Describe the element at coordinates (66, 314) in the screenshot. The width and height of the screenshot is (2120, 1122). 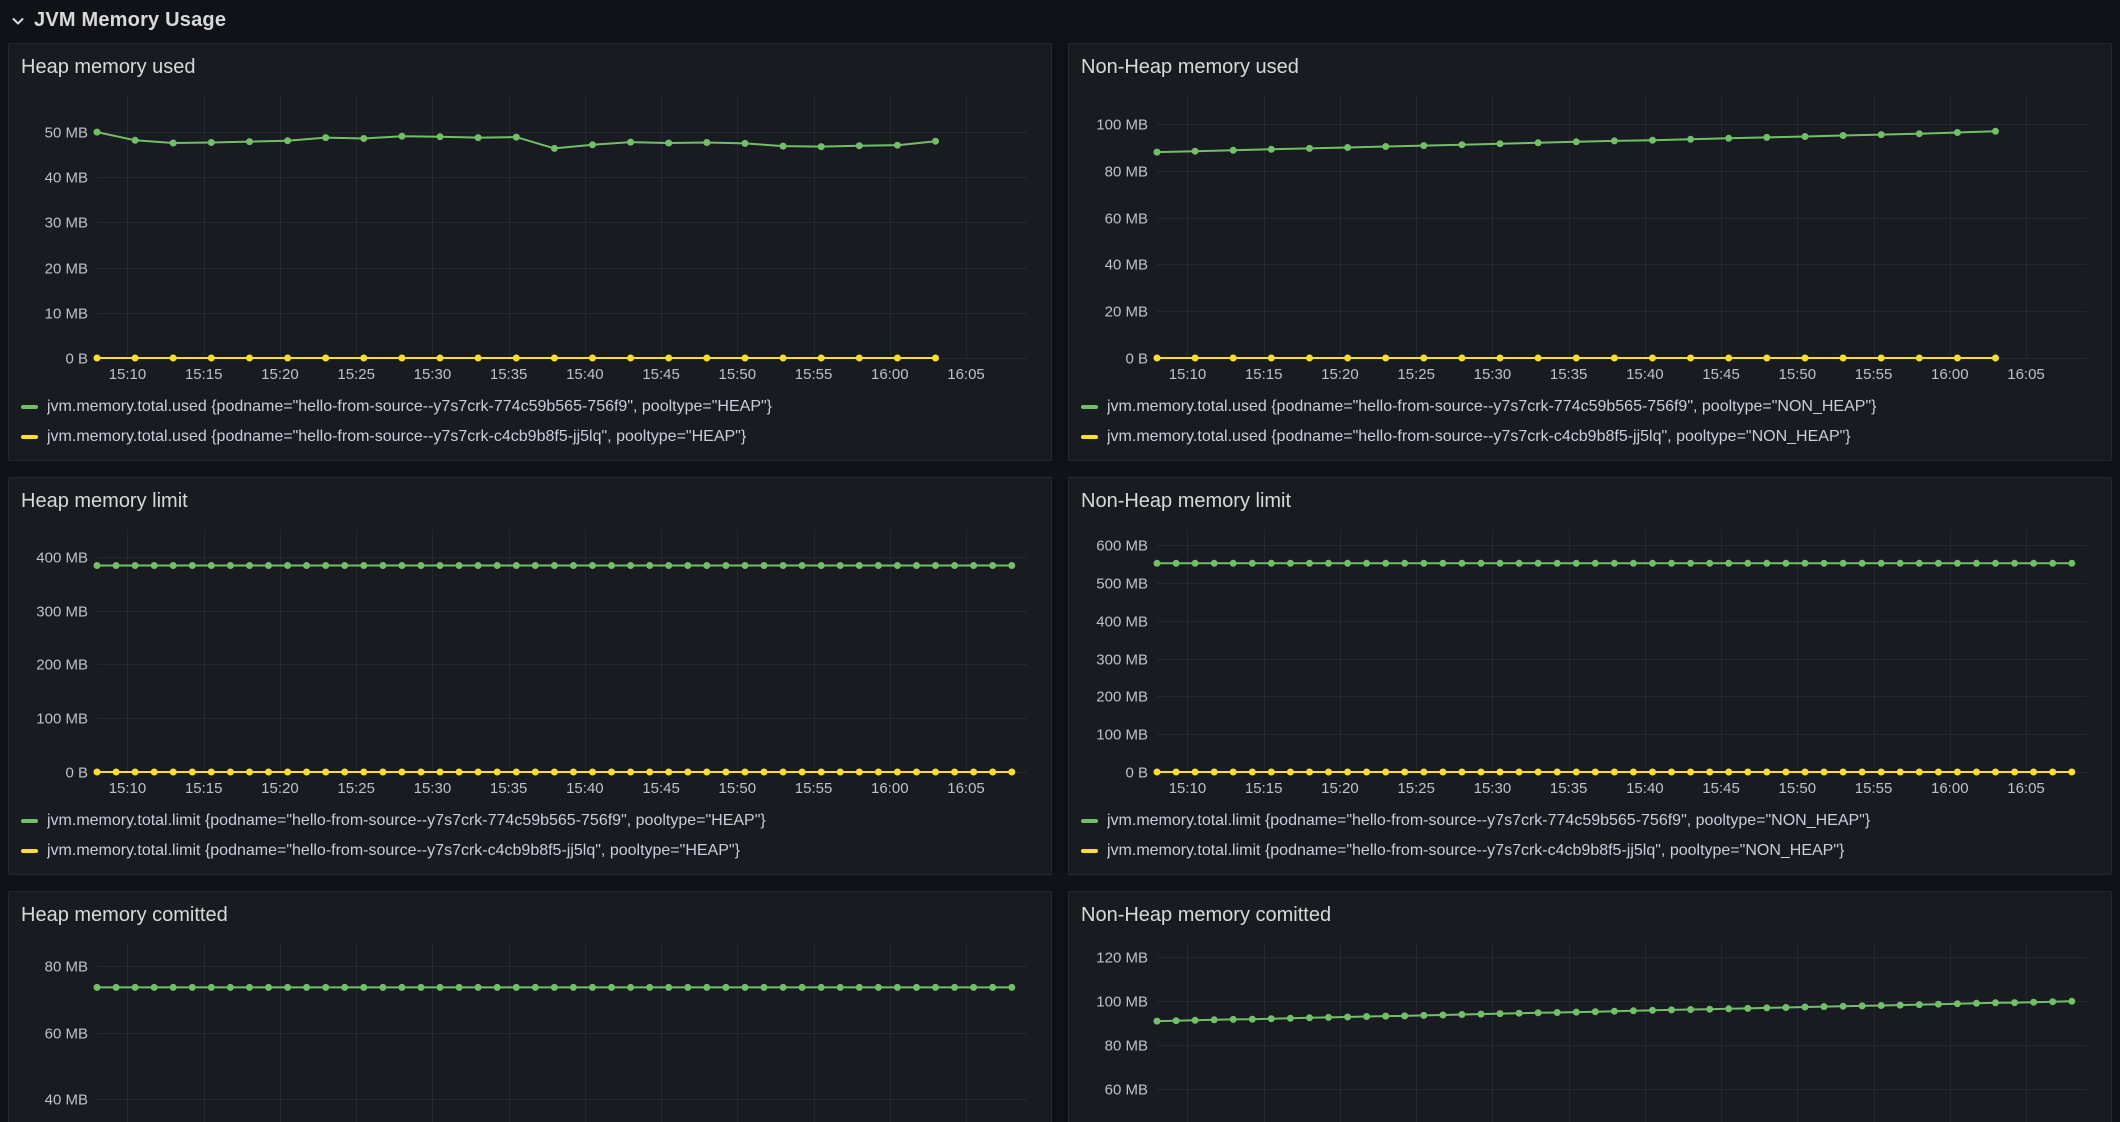
I see `svg-text: 10 MB` at that location.